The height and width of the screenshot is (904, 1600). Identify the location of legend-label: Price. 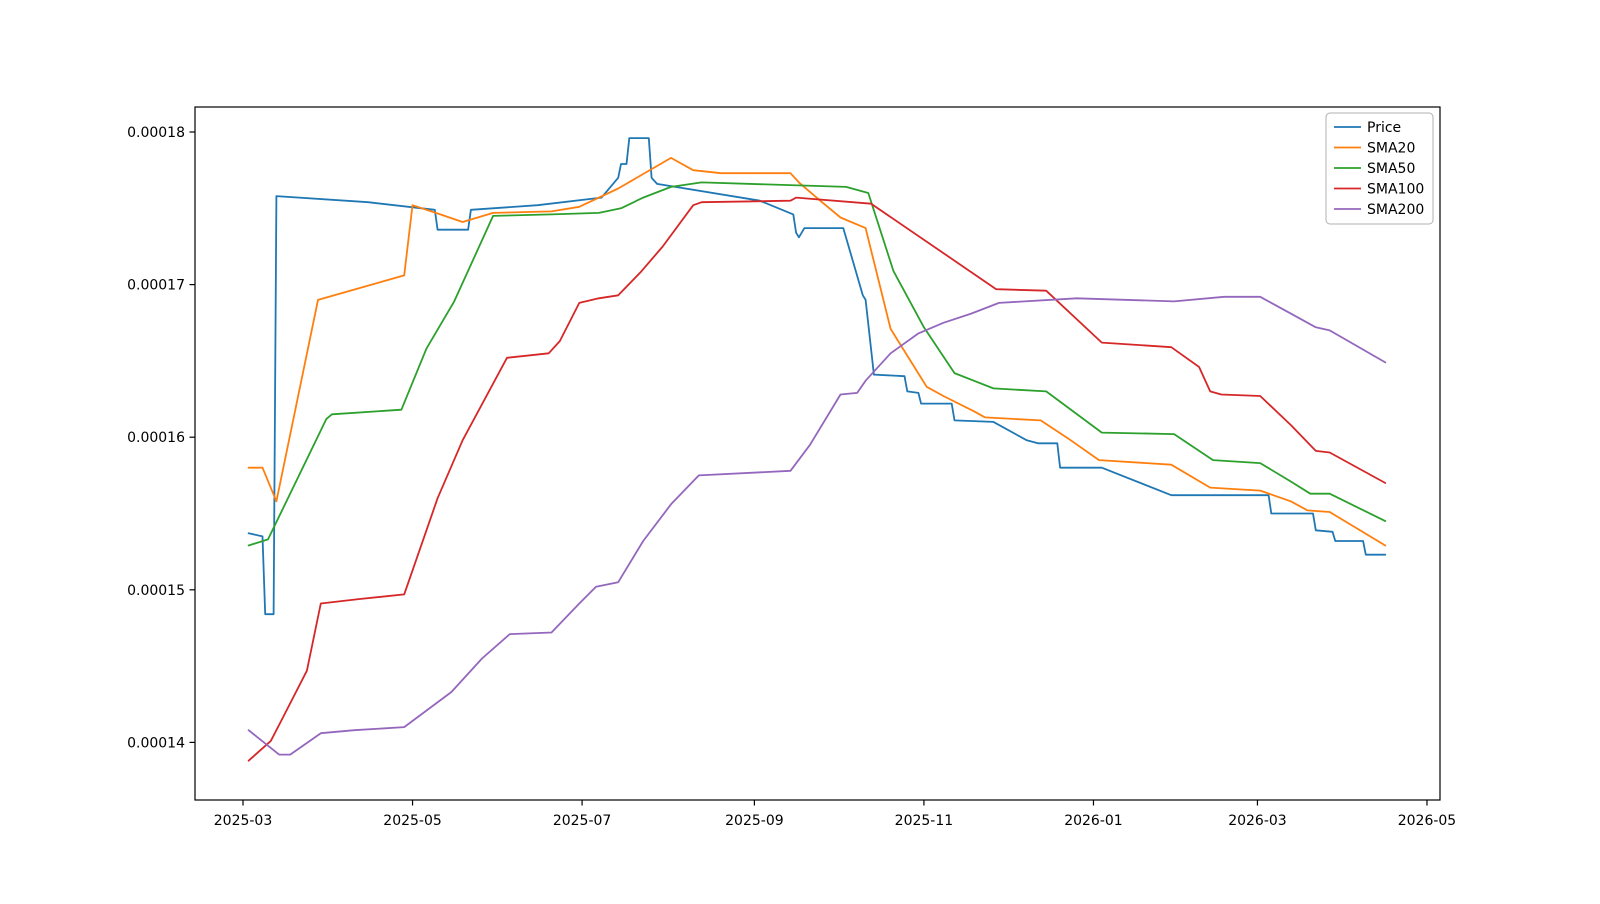
(1384, 128).